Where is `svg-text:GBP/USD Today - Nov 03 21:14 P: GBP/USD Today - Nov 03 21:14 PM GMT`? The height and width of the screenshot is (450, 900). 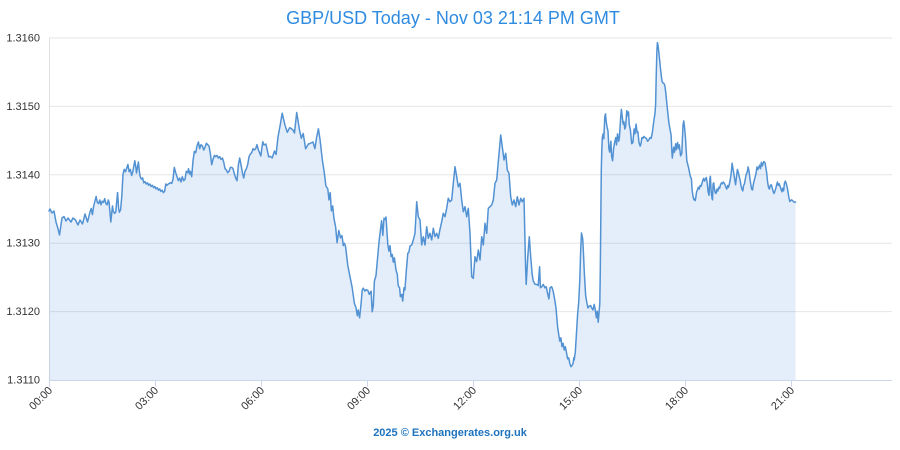
svg-text:GBP/USD Today - Nov 03 21:14 P: GBP/USD Today - Nov 03 21:14 PM GMT is located at coordinates (453, 18).